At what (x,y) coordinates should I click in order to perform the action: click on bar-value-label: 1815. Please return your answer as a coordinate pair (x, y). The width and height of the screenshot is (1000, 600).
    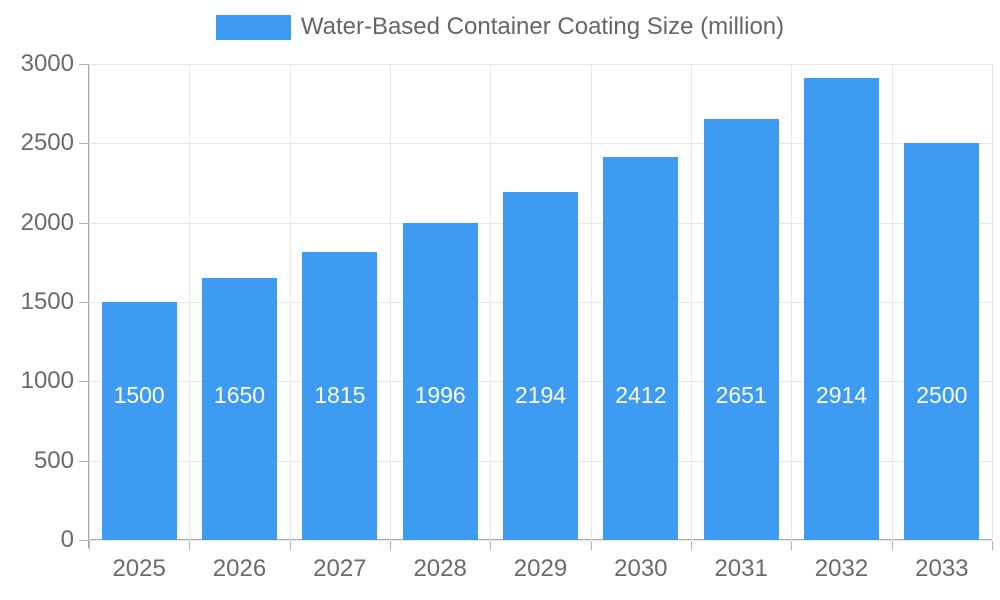
    Looking at the image, I should click on (340, 394).